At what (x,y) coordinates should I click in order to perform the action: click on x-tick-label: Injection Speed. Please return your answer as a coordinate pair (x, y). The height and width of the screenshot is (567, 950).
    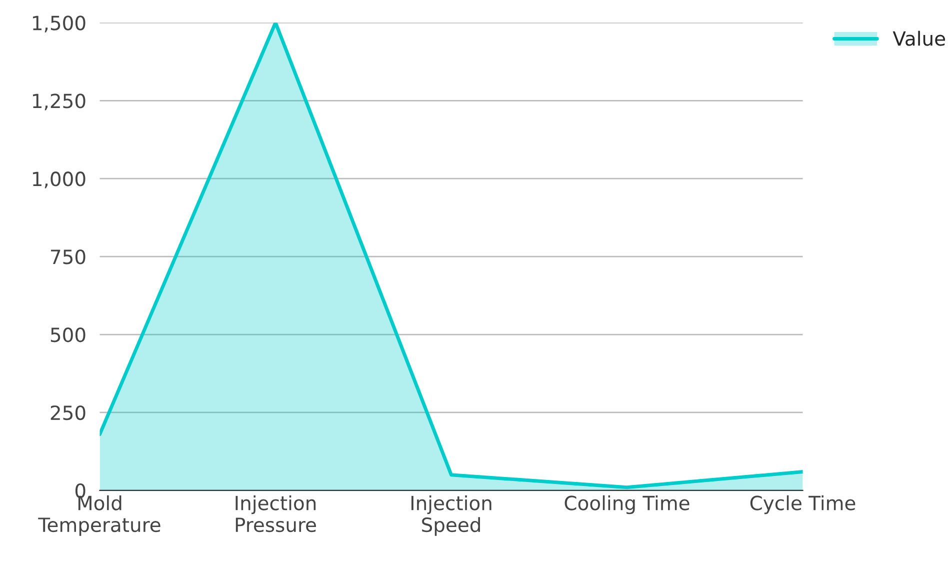
    Looking at the image, I should click on (451, 515).